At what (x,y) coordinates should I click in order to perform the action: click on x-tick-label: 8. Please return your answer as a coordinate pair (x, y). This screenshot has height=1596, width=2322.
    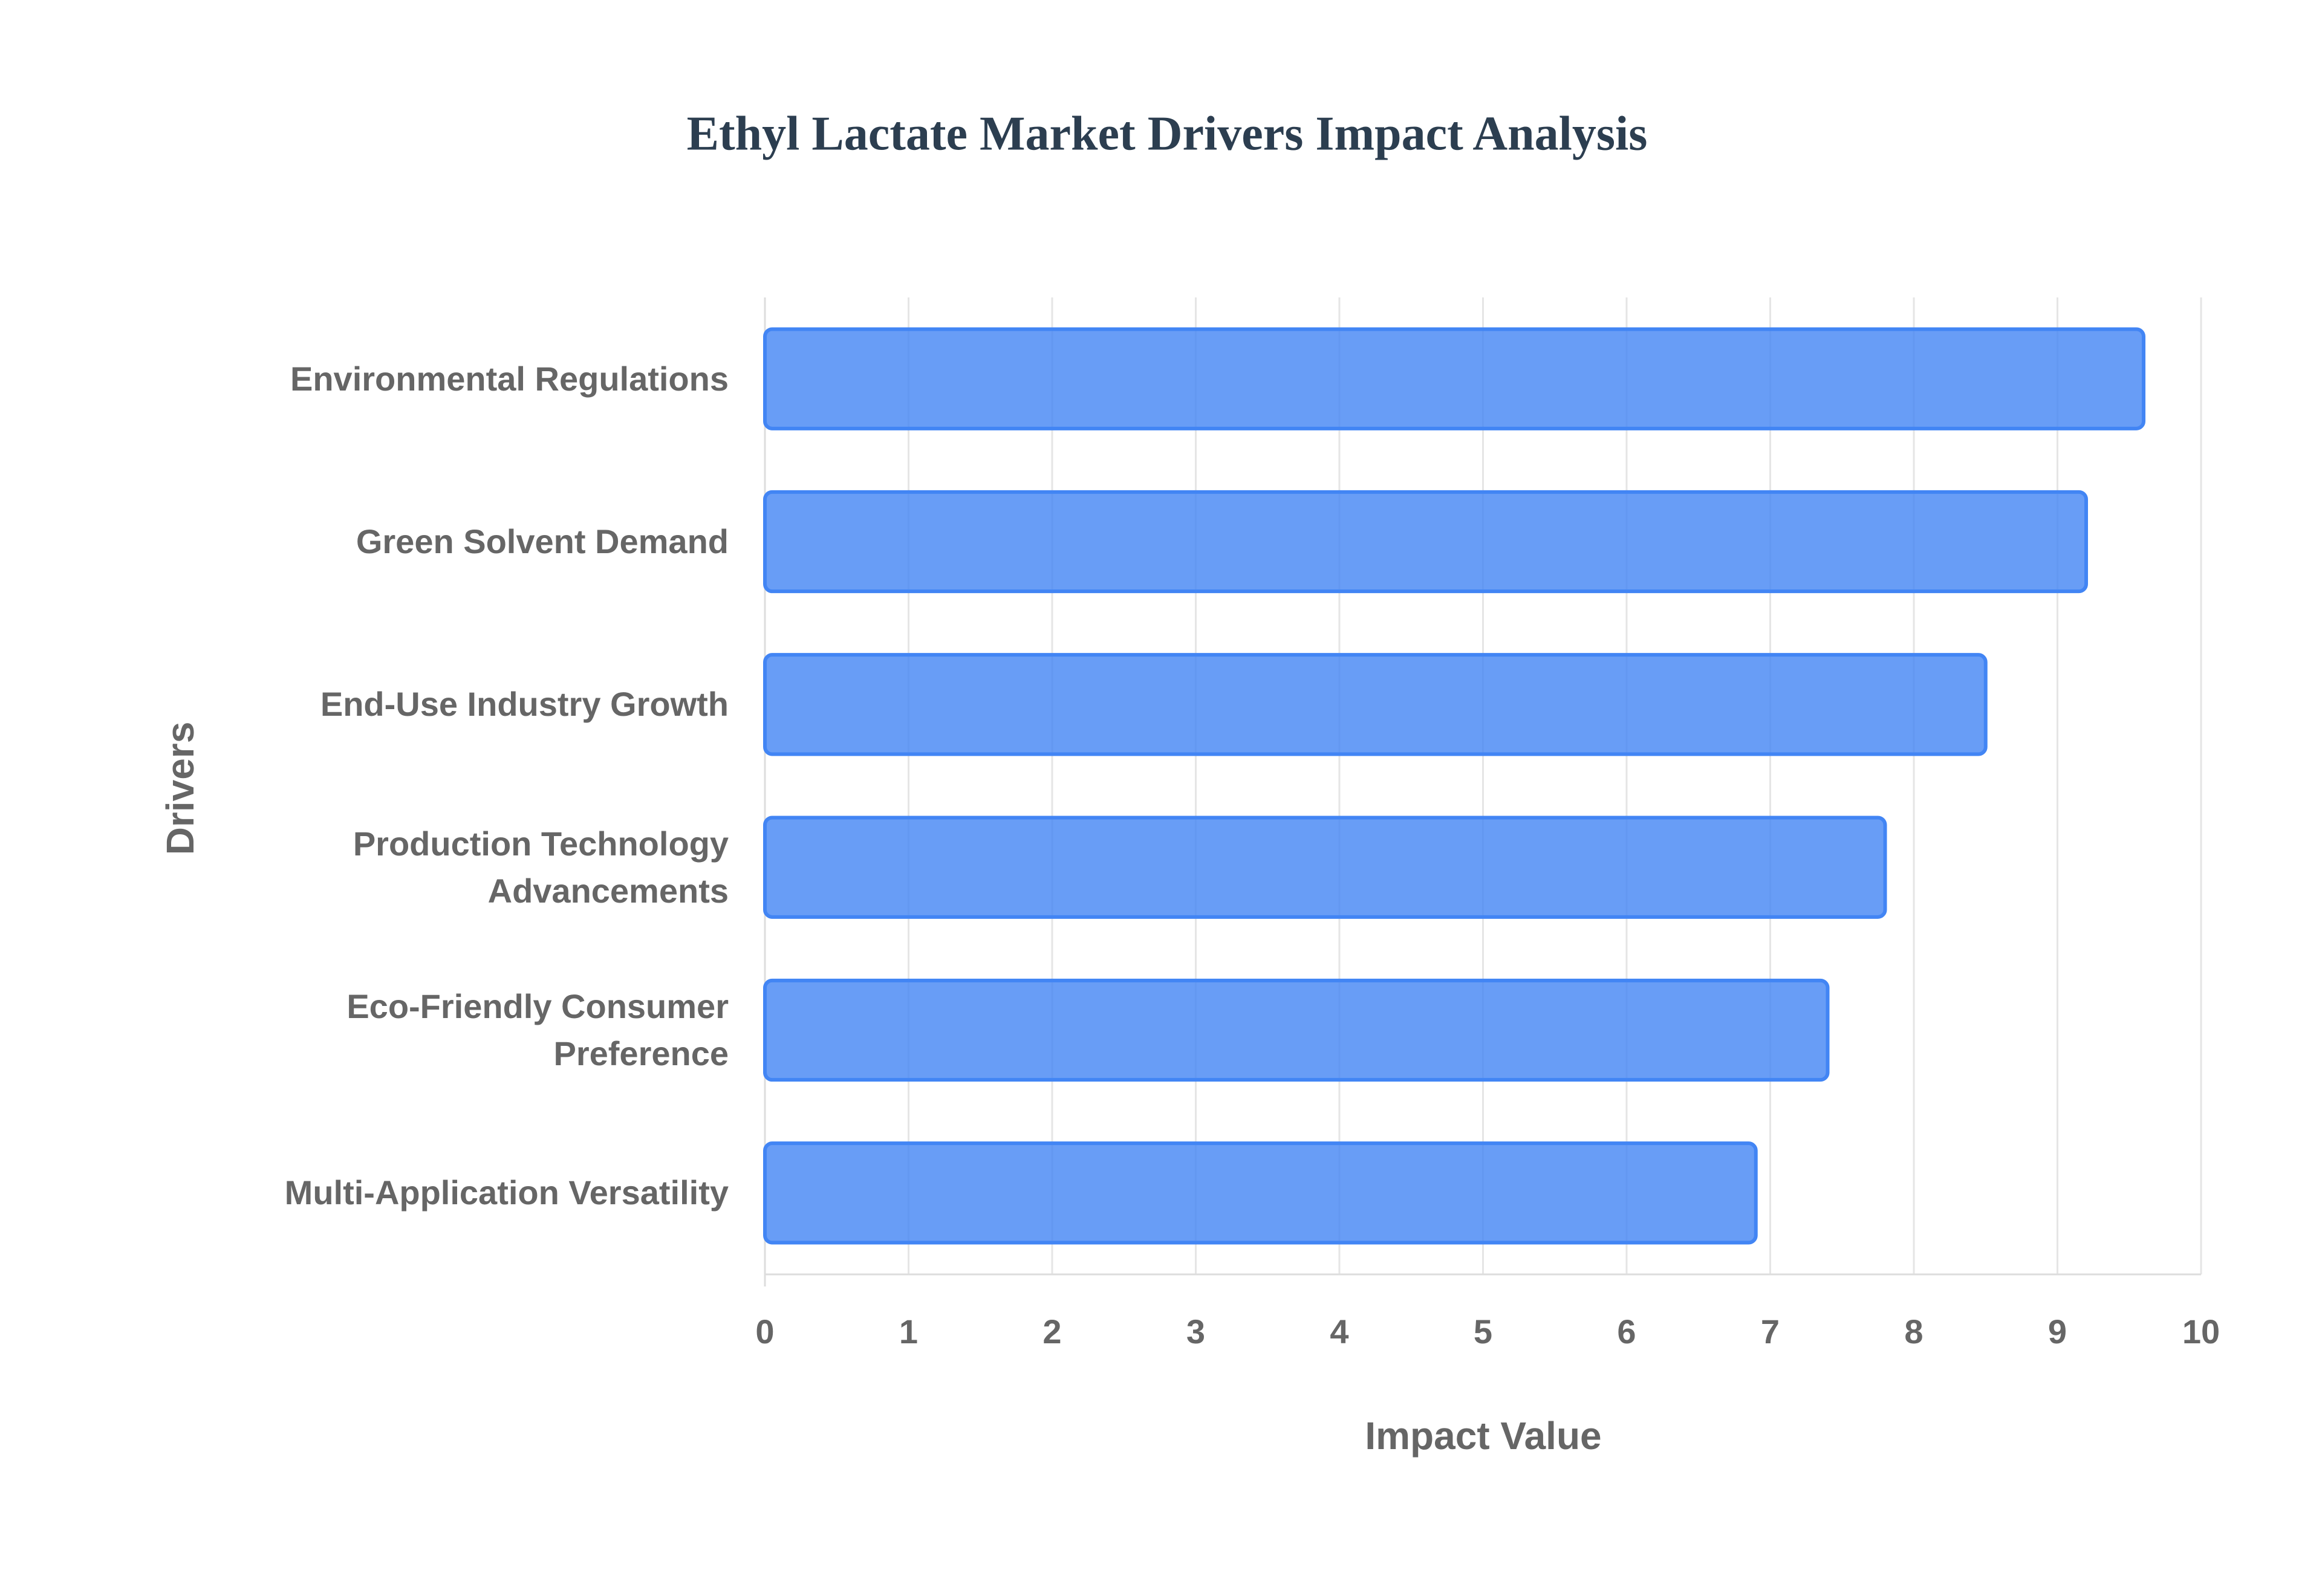
    Looking at the image, I should click on (1913, 1331).